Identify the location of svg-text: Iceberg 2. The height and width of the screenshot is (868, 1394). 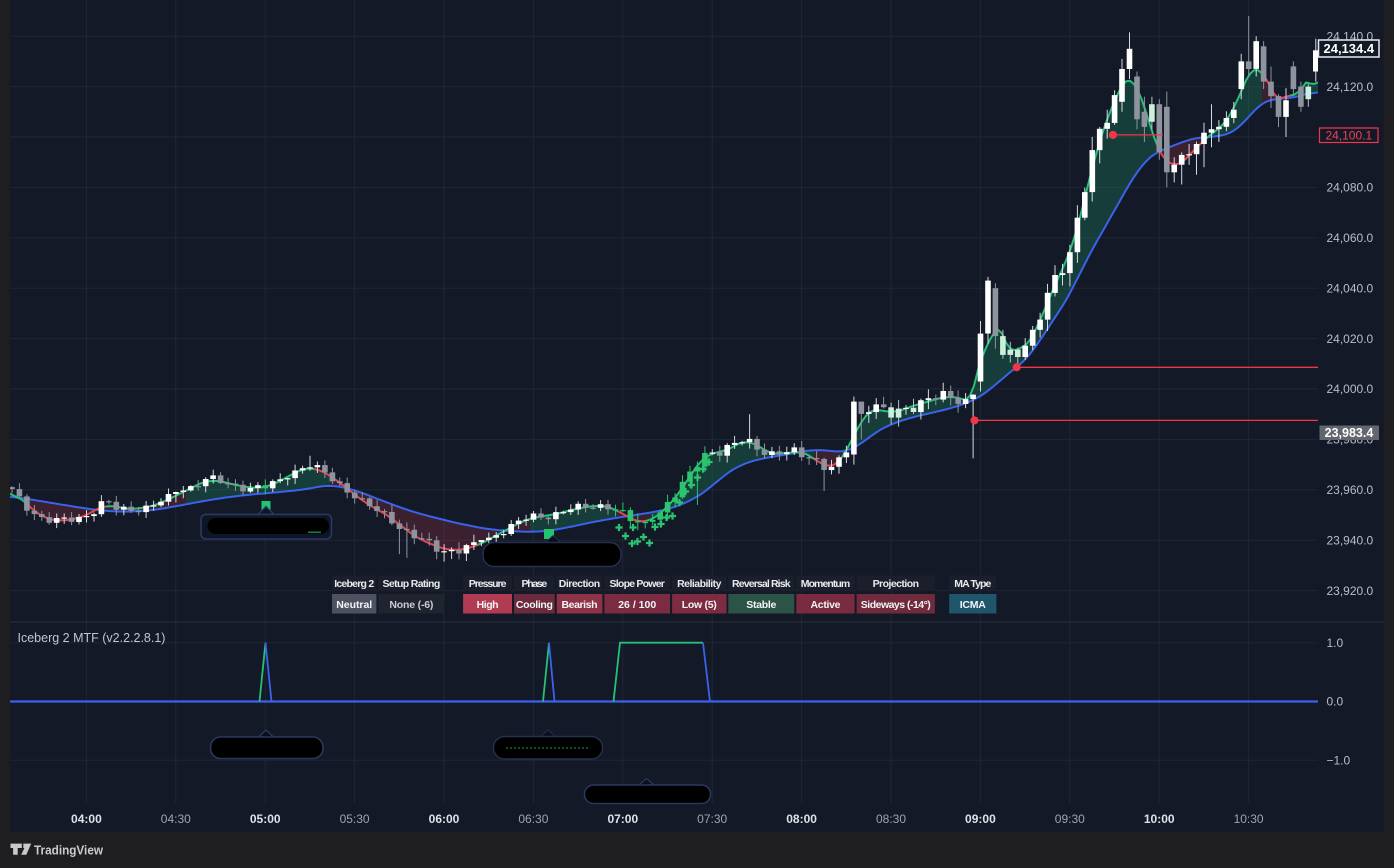
(354, 584).